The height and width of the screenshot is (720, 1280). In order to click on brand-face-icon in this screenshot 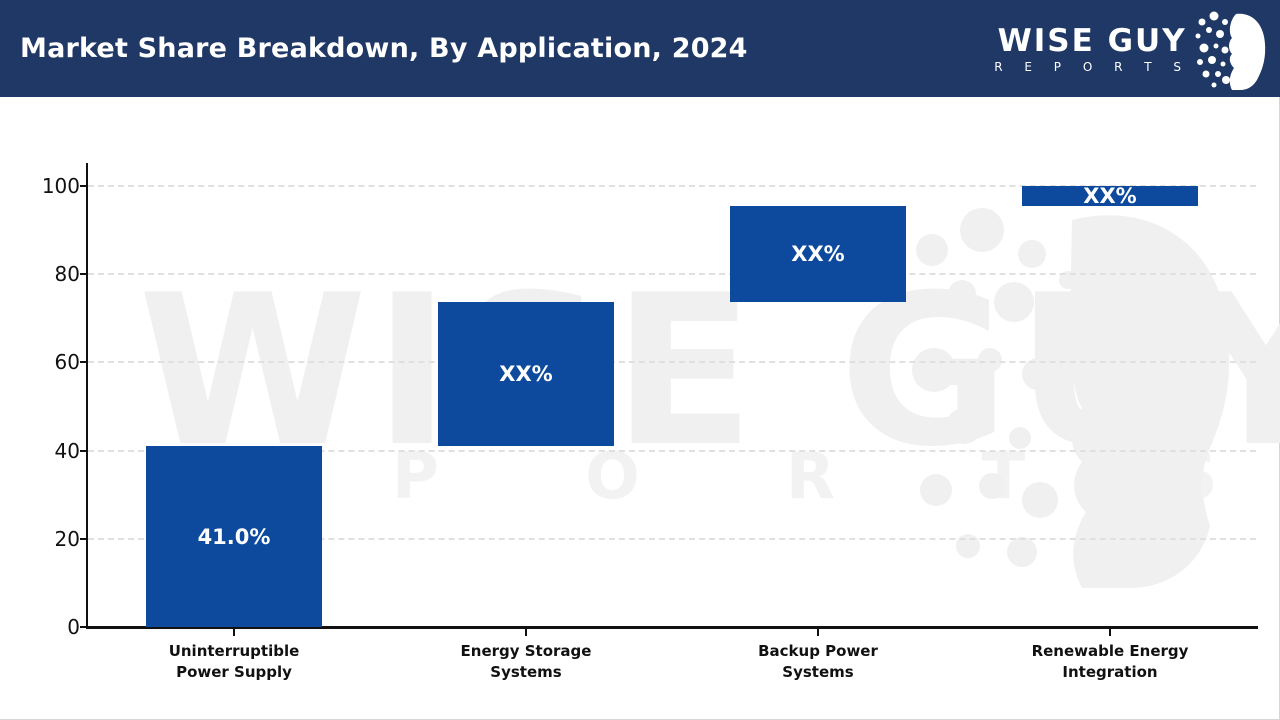, I will do `click(1230, 50)`.